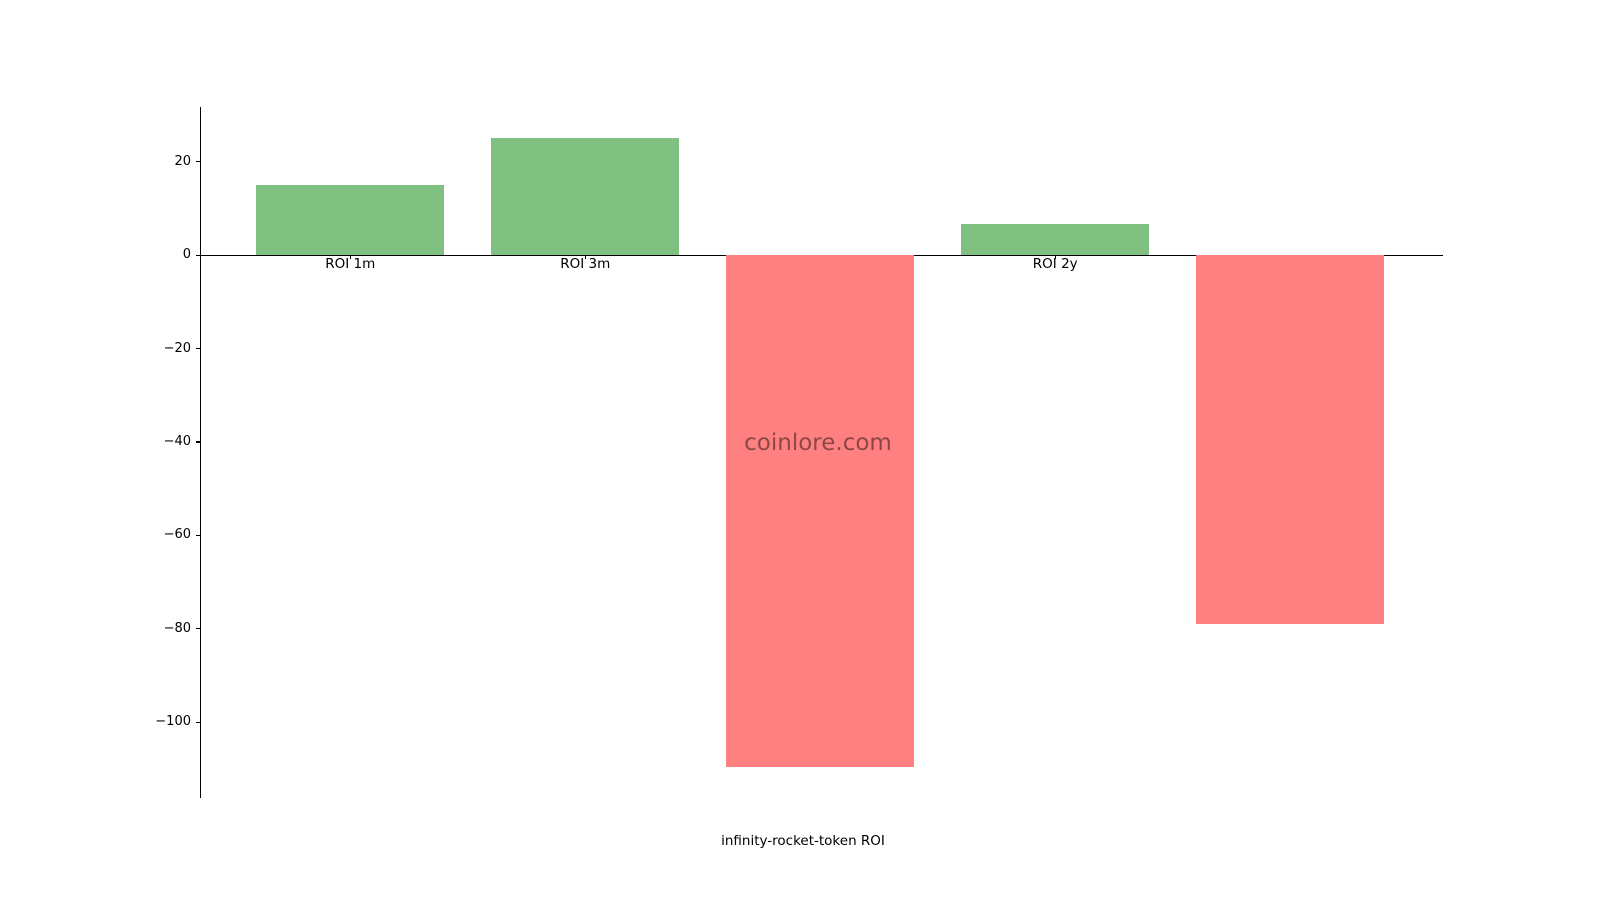 This screenshot has height=900, width=1600. I want to click on y-tick-label: −100, so click(173, 722).